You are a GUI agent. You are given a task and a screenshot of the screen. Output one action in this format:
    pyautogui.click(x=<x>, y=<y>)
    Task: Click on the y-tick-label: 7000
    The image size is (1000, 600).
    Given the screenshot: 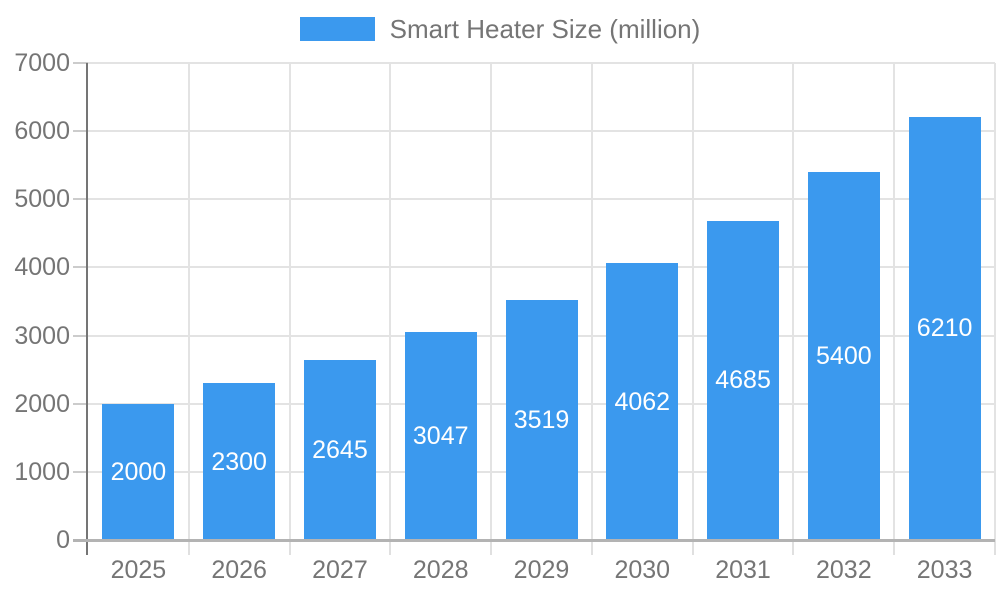 What is the action you would take?
    pyautogui.click(x=42, y=63)
    